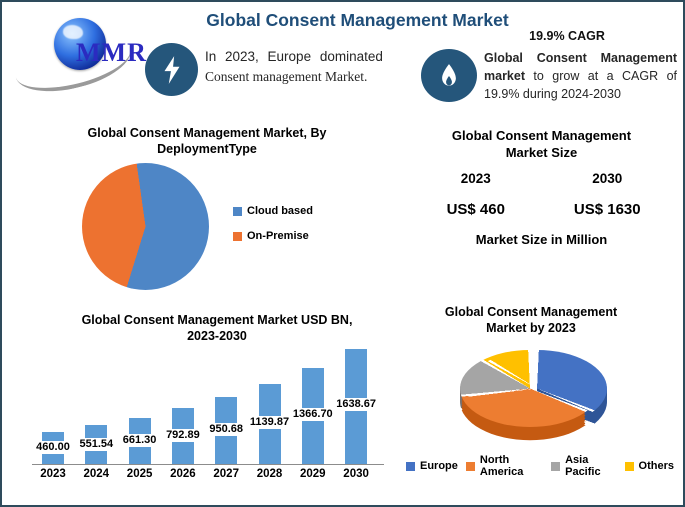 This screenshot has width=685, height=507. I want to click on legend-item-on-premise: On-Premise, so click(273, 236).